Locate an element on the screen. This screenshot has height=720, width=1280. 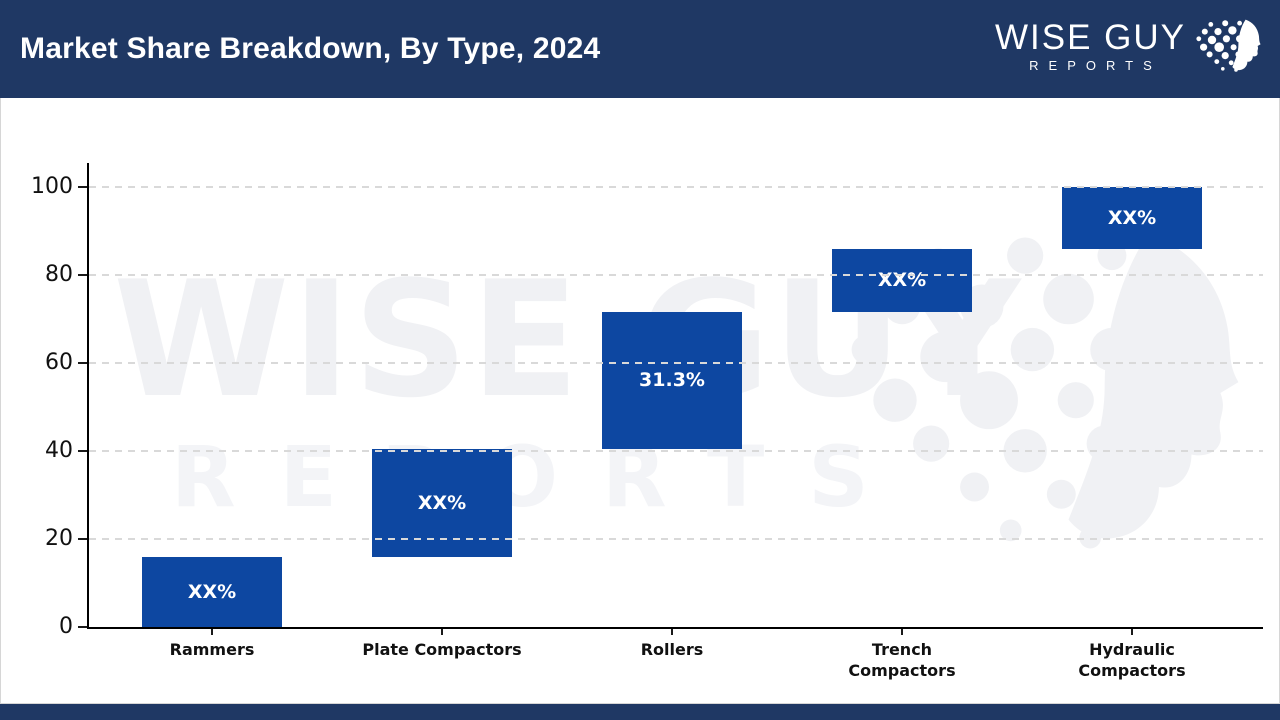
footer-bar is located at coordinates (640, 711).